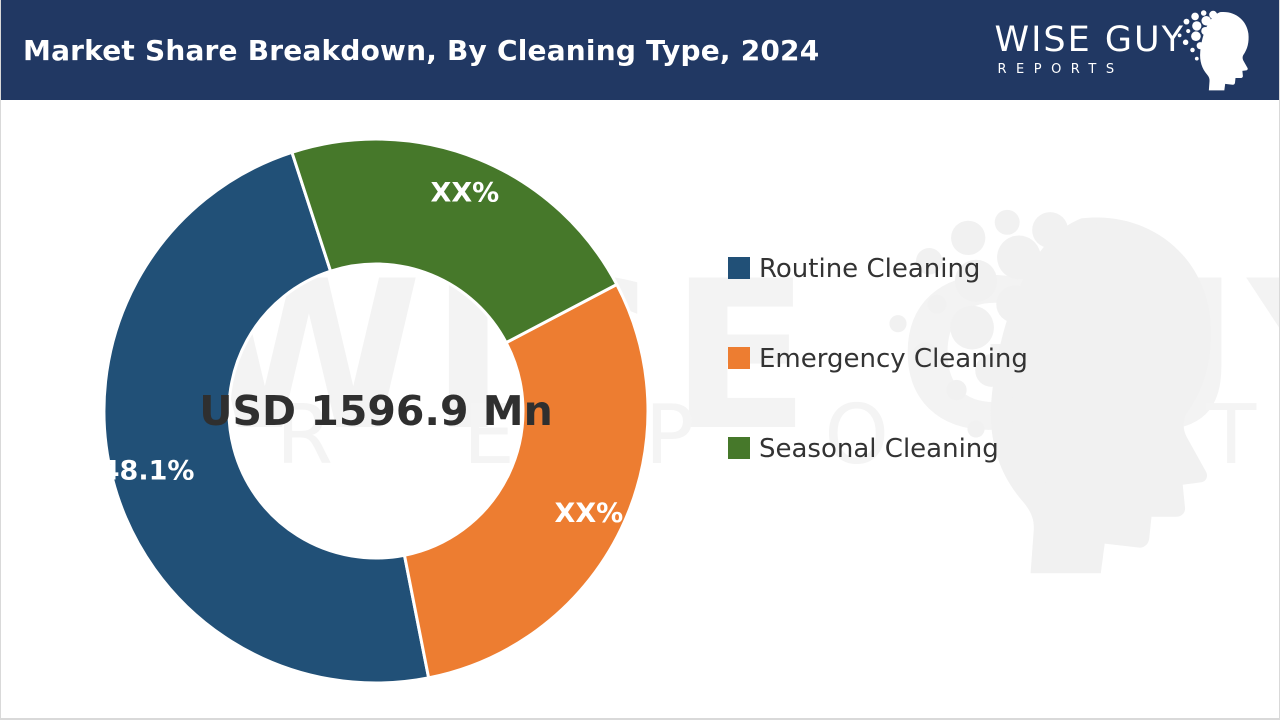 The height and width of the screenshot is (720, 1280). What do you see at coordinates (526, 481) in the screenshot?
I see `pie-segment-emergency-cleaning` at bounding box center [526, 481].